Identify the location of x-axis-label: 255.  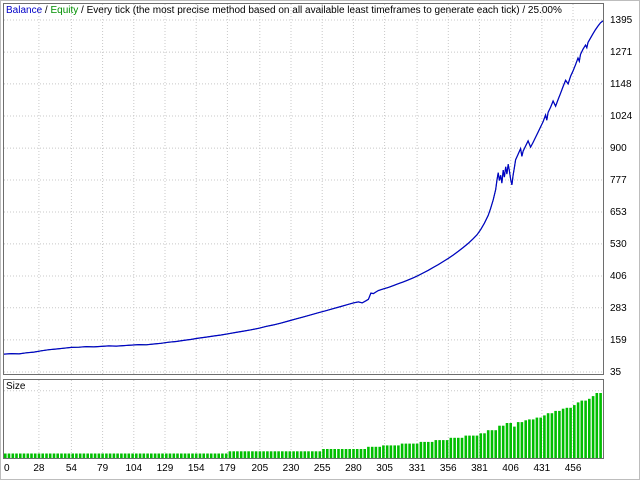
(322, 468).